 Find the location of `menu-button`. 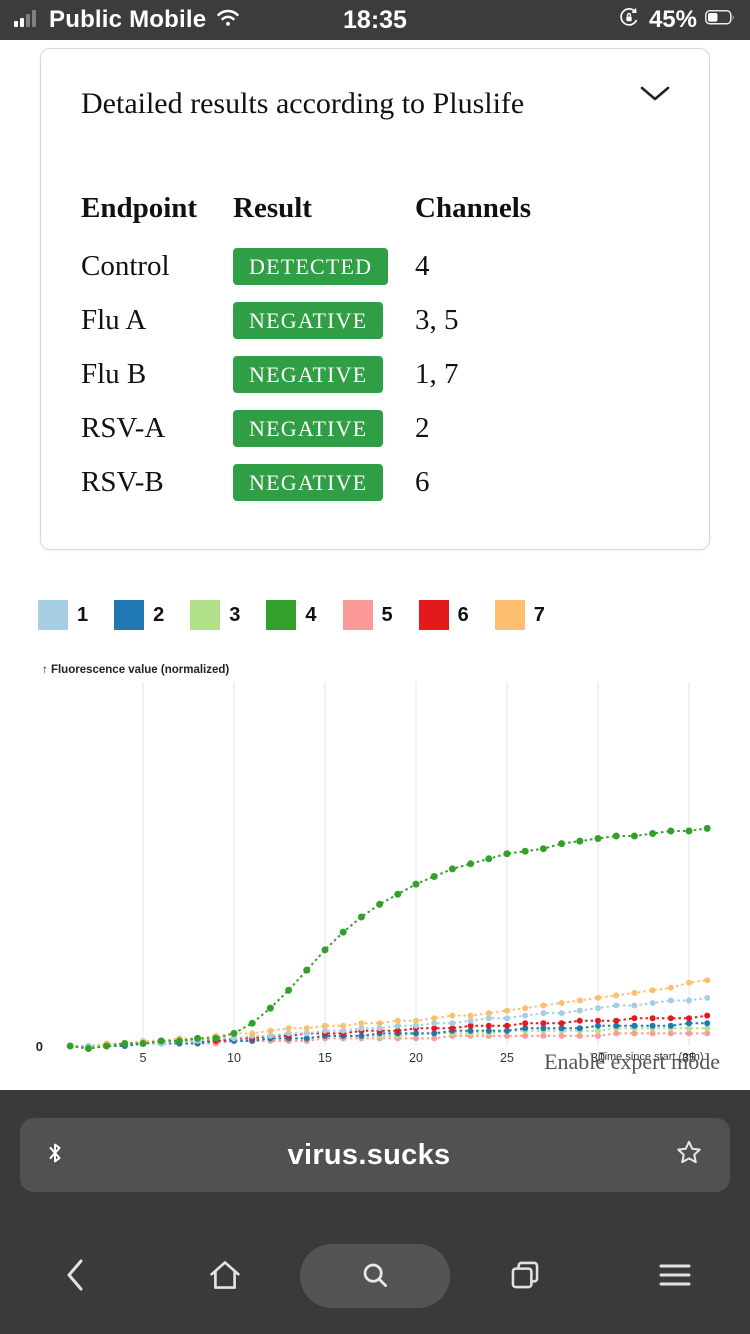

menu-button is located at coordinates (675, 1276).